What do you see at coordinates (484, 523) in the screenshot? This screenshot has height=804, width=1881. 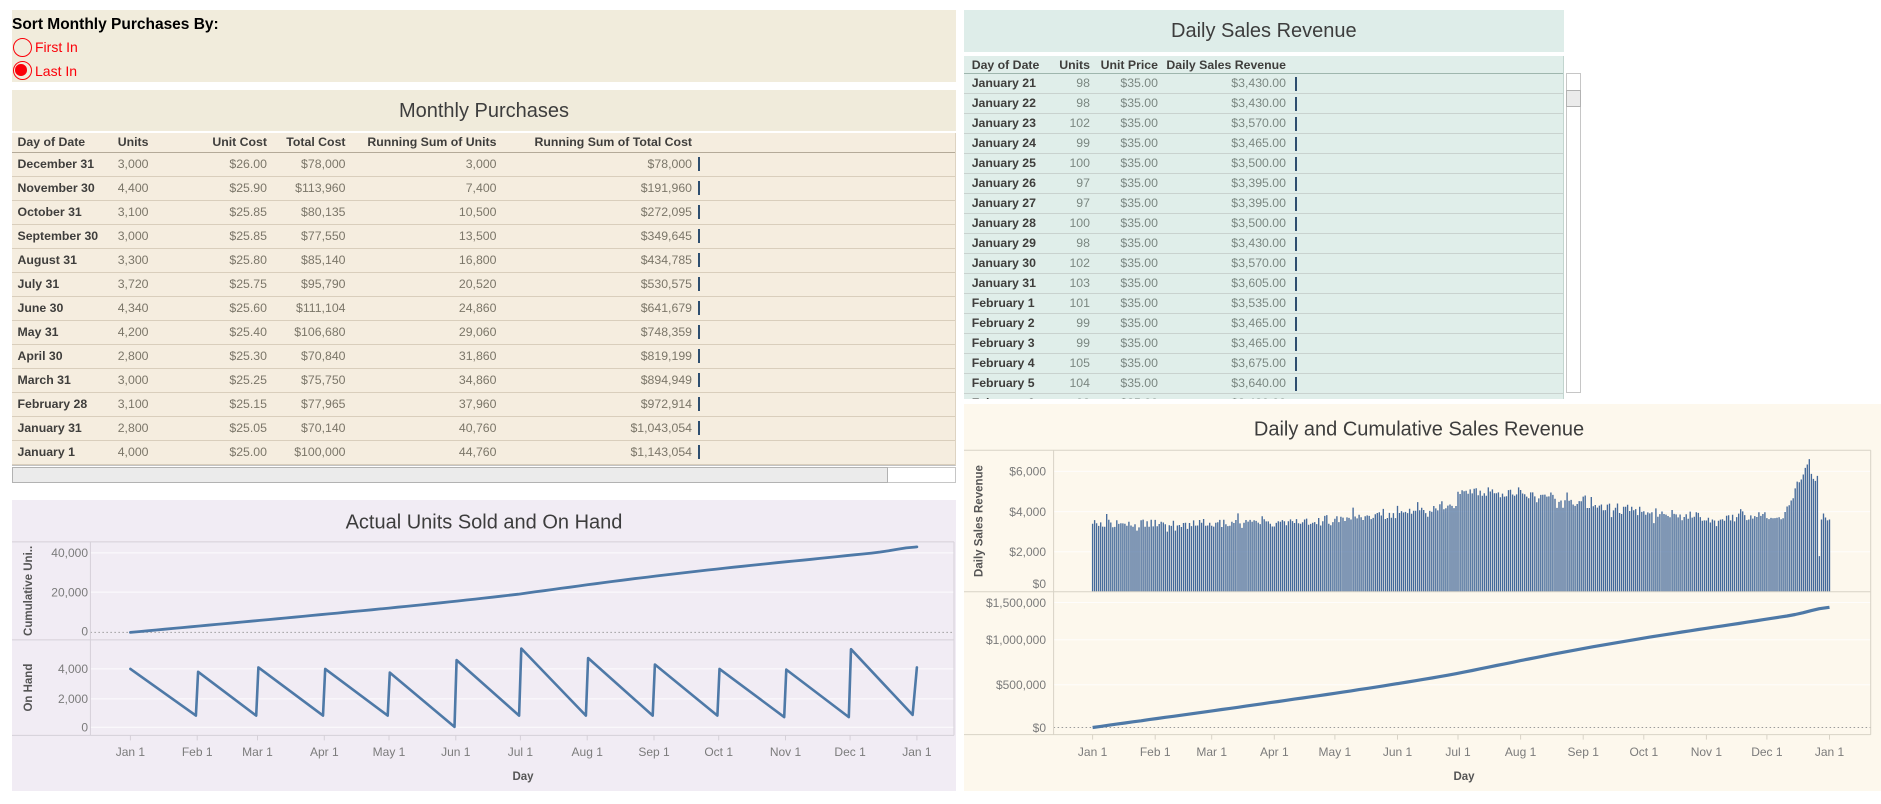 I see `svg-text: Actual Units Sold and On Hand` at bounding box center [484, 523].